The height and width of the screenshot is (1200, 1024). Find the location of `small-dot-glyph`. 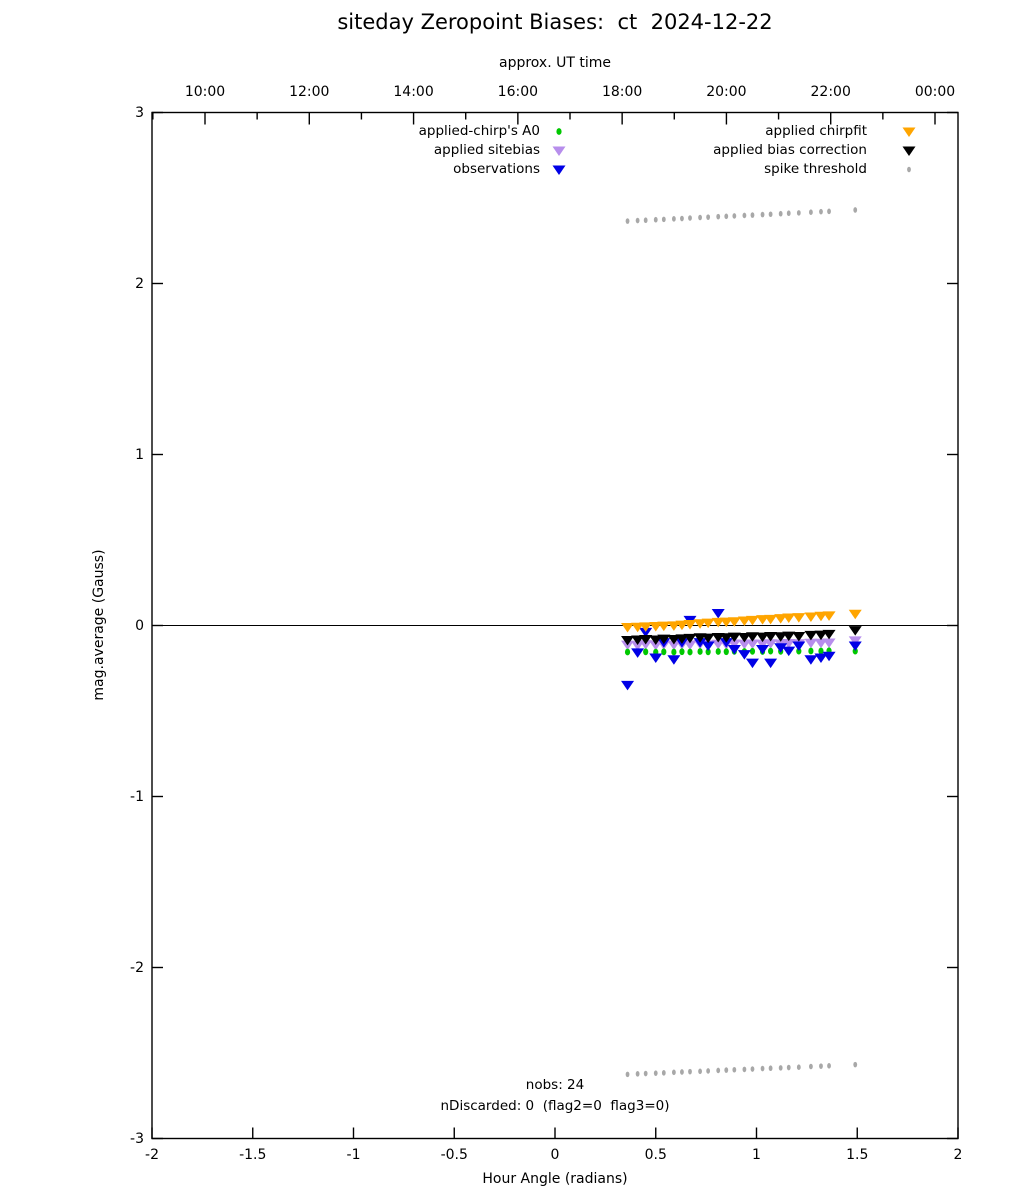

small-dot-glyph is located at coordinates (909, 169).